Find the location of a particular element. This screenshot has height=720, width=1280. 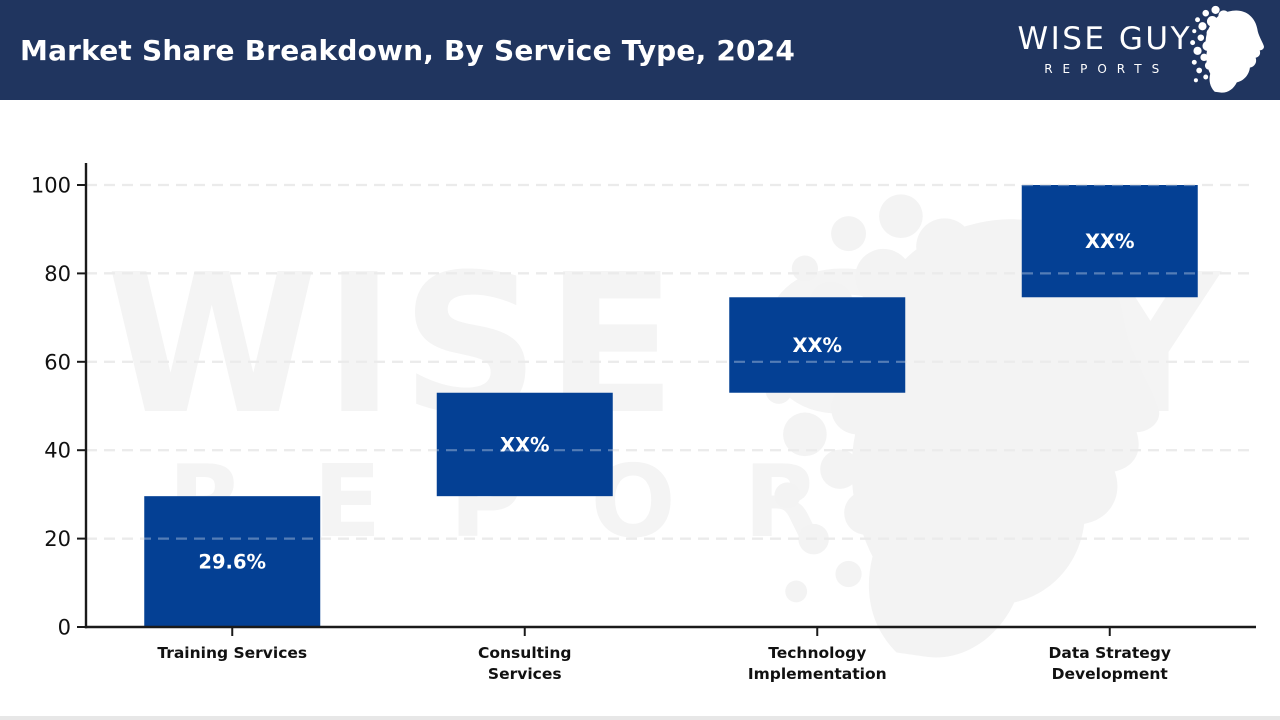

x-category-label: Development is located at coordinates (1110, 674).